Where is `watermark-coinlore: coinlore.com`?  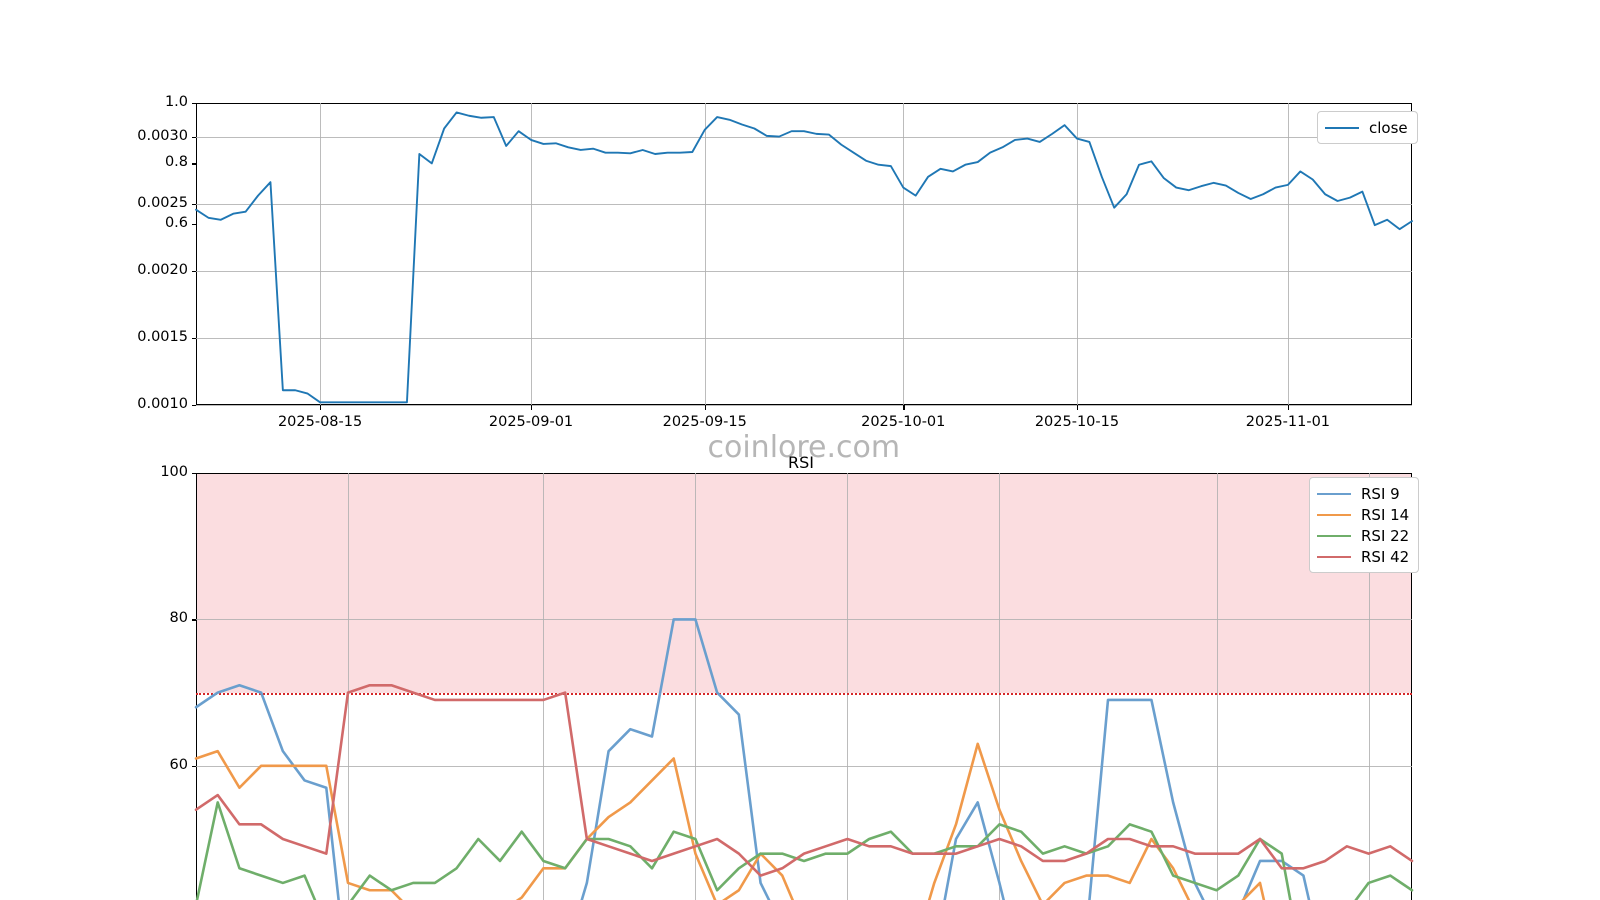
watermark-coinlore: coinlore.com is located at coordinates (804, 447).